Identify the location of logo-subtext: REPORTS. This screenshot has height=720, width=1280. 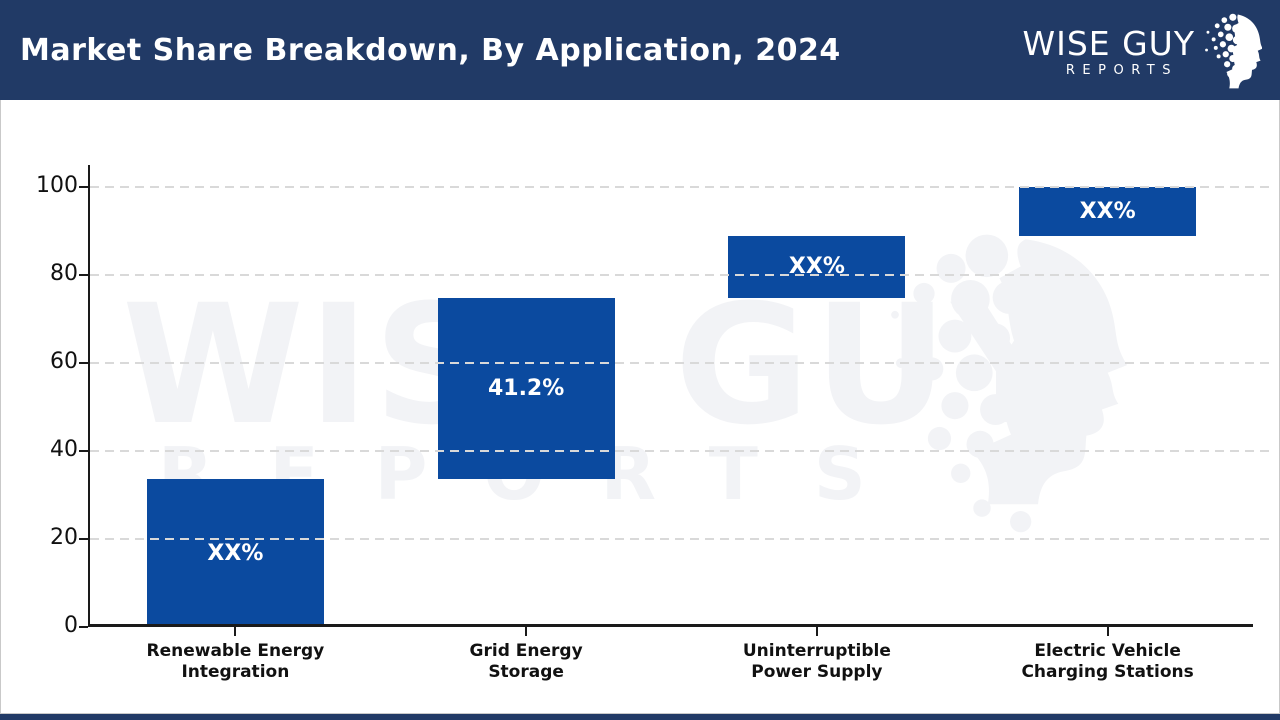
(1121, 70).